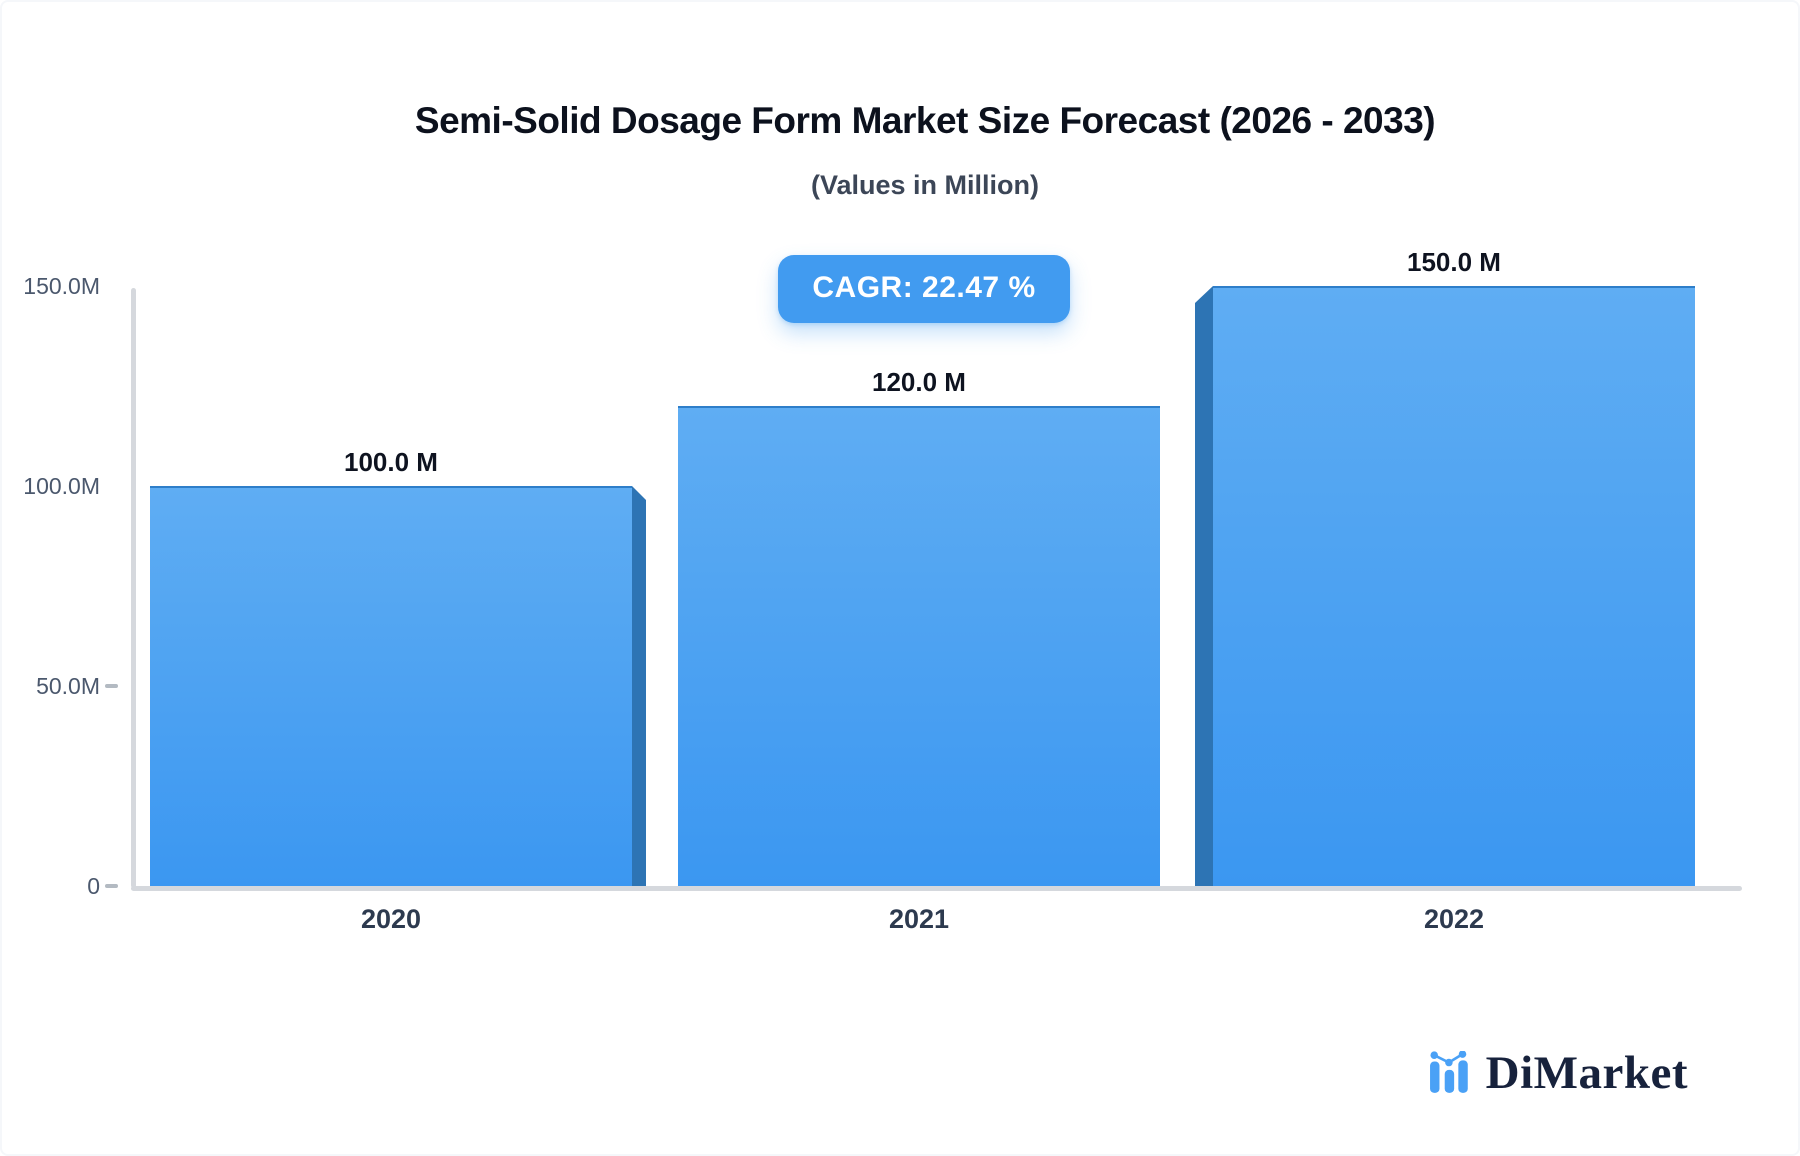 Image resolution: width=1800 pixels, height=1156 pixels. Describe the element at coordinates (61, 486) in the screenshot. I see `y-axis-label: 100.0M` at that location.